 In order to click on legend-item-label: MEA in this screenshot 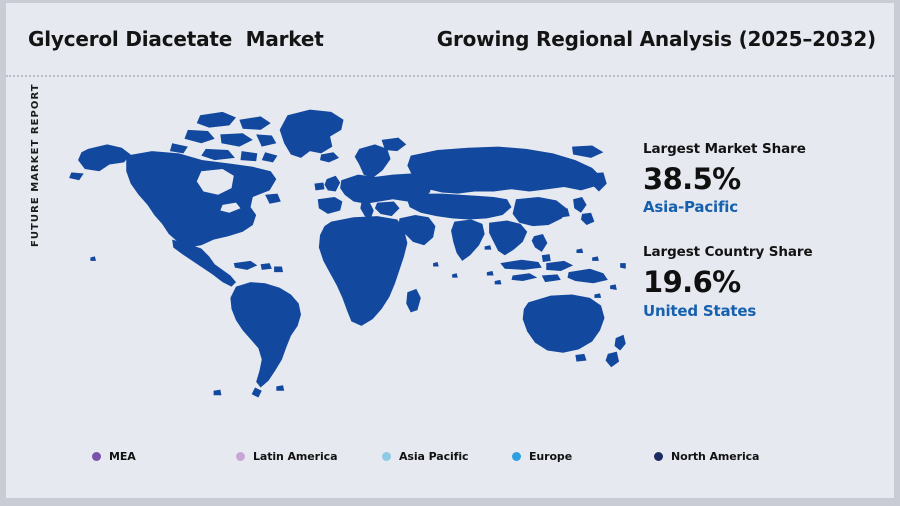, I will do `click(122, 456)`.